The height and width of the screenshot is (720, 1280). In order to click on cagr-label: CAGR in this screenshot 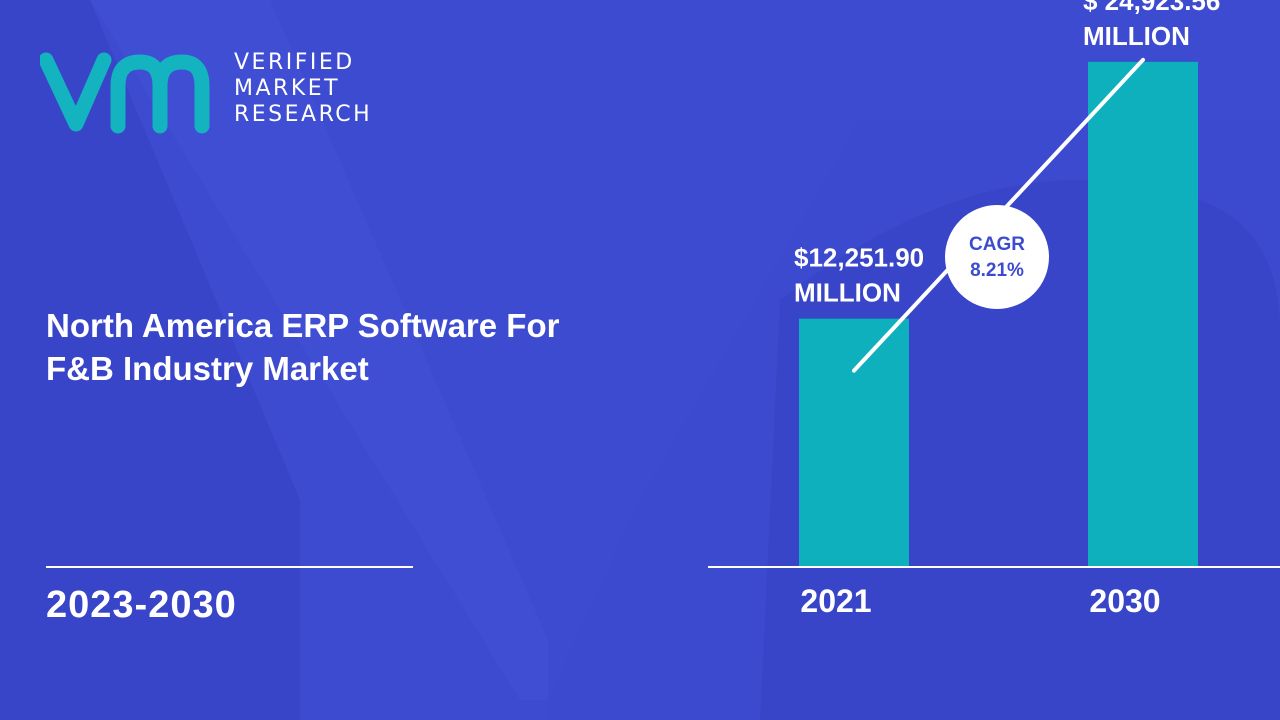, I will do `click(997, 244)`.